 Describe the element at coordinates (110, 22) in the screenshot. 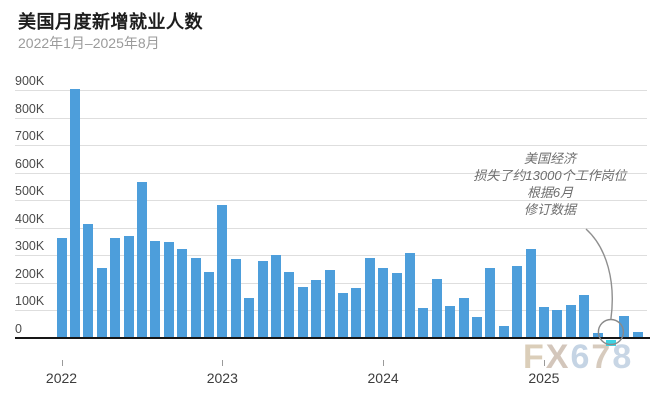

I see `chart-title: 美国月度新增就业人数` at that location.